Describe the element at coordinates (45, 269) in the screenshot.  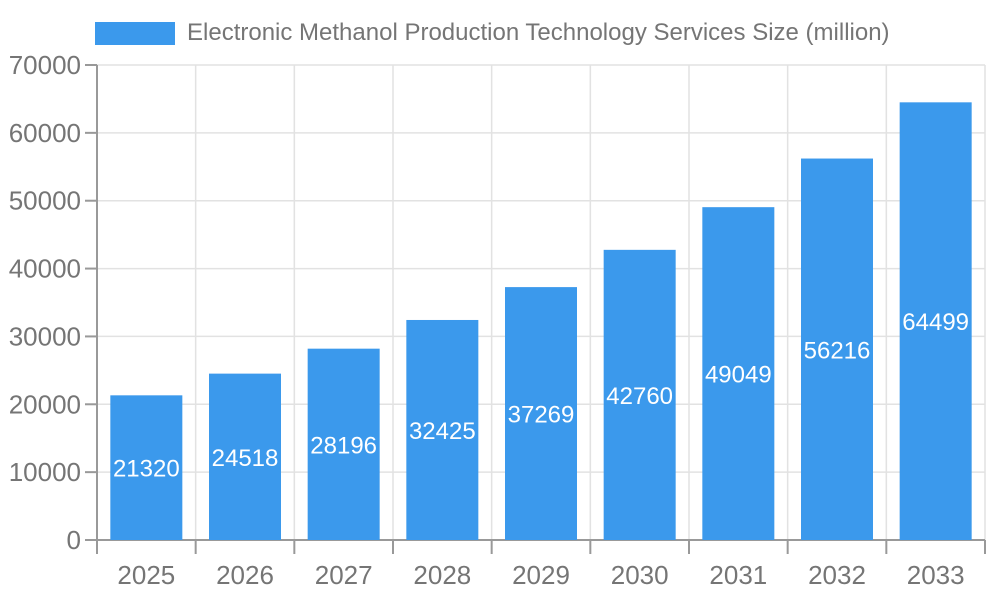
I see `y-tick-label: 40000` at that location.